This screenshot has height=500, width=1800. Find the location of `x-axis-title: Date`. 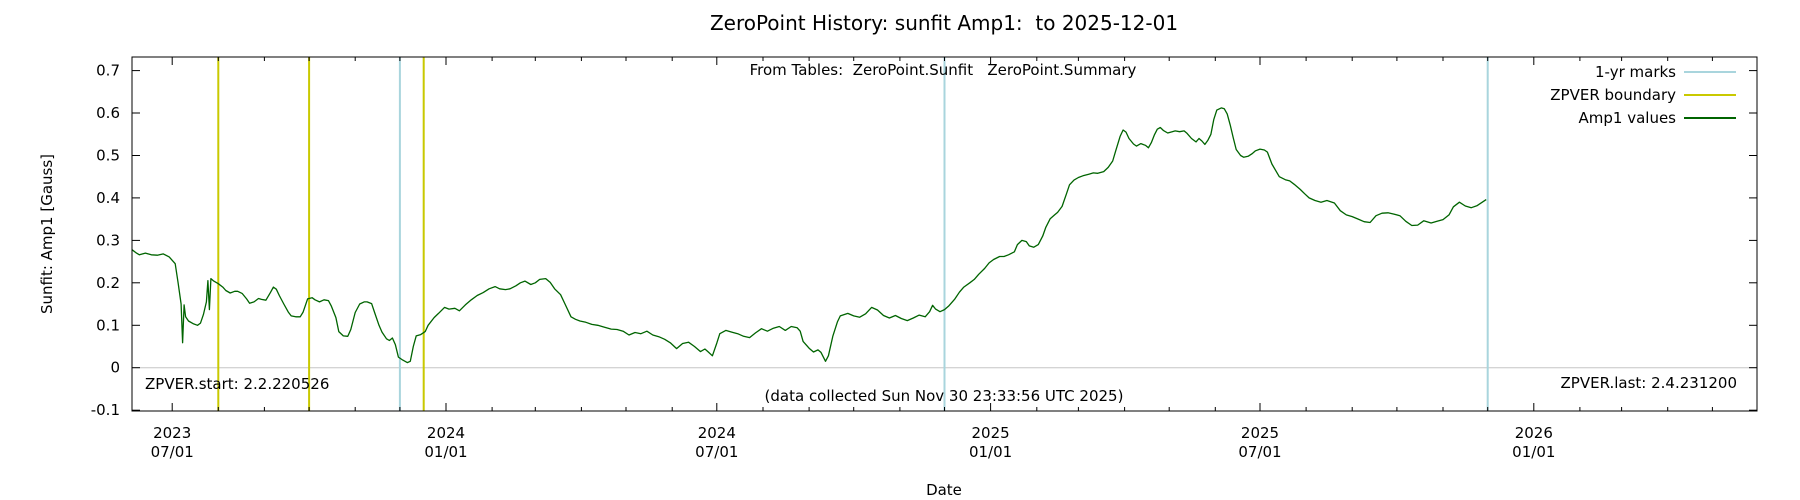

x-axis-title: Date is located at coordinates (944, 490).